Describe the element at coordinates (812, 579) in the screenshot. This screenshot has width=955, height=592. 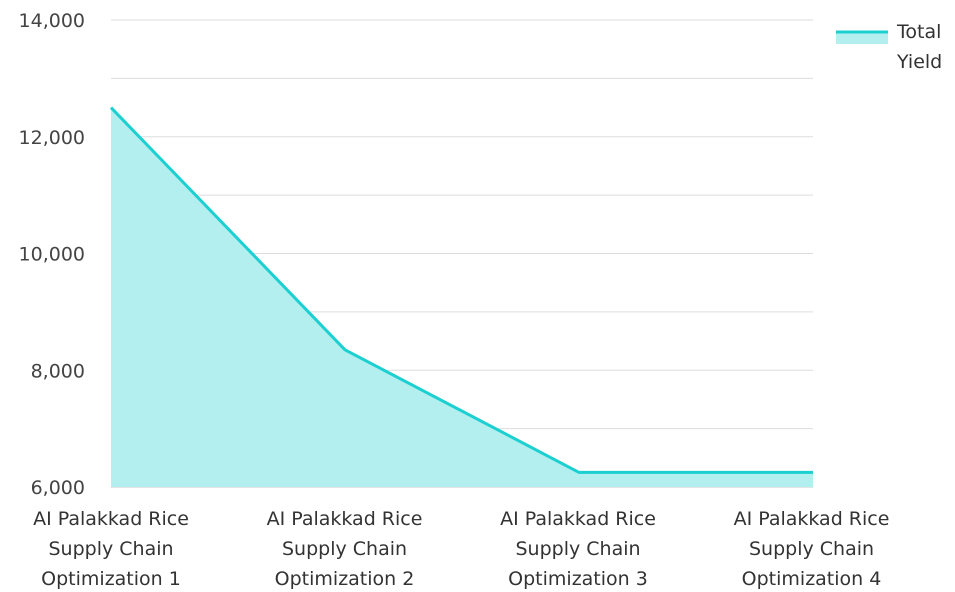
I see `x-category-label: Optimization 4` at that location.